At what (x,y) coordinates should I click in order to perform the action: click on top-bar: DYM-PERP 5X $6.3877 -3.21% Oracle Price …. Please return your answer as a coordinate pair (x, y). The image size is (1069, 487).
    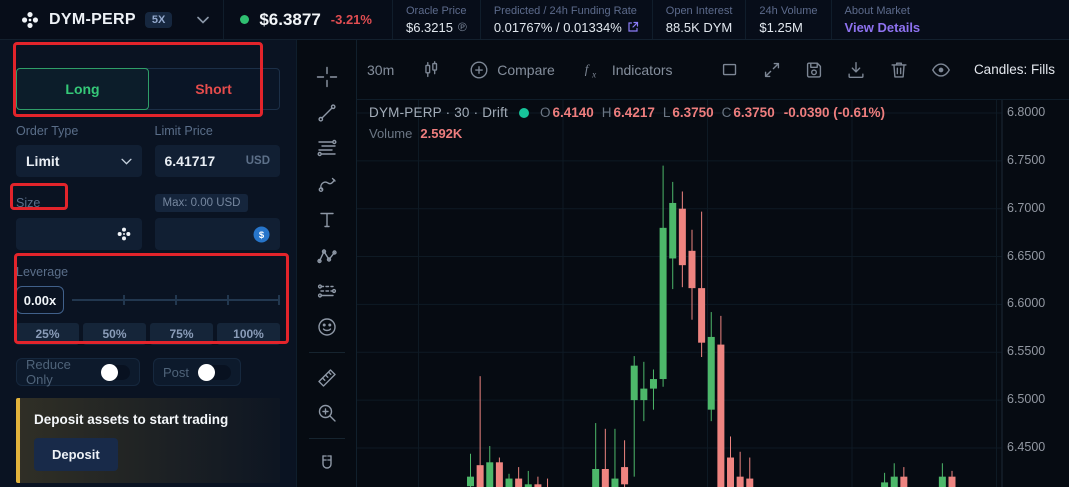
    Looking at the image, I should click on (534, 20).